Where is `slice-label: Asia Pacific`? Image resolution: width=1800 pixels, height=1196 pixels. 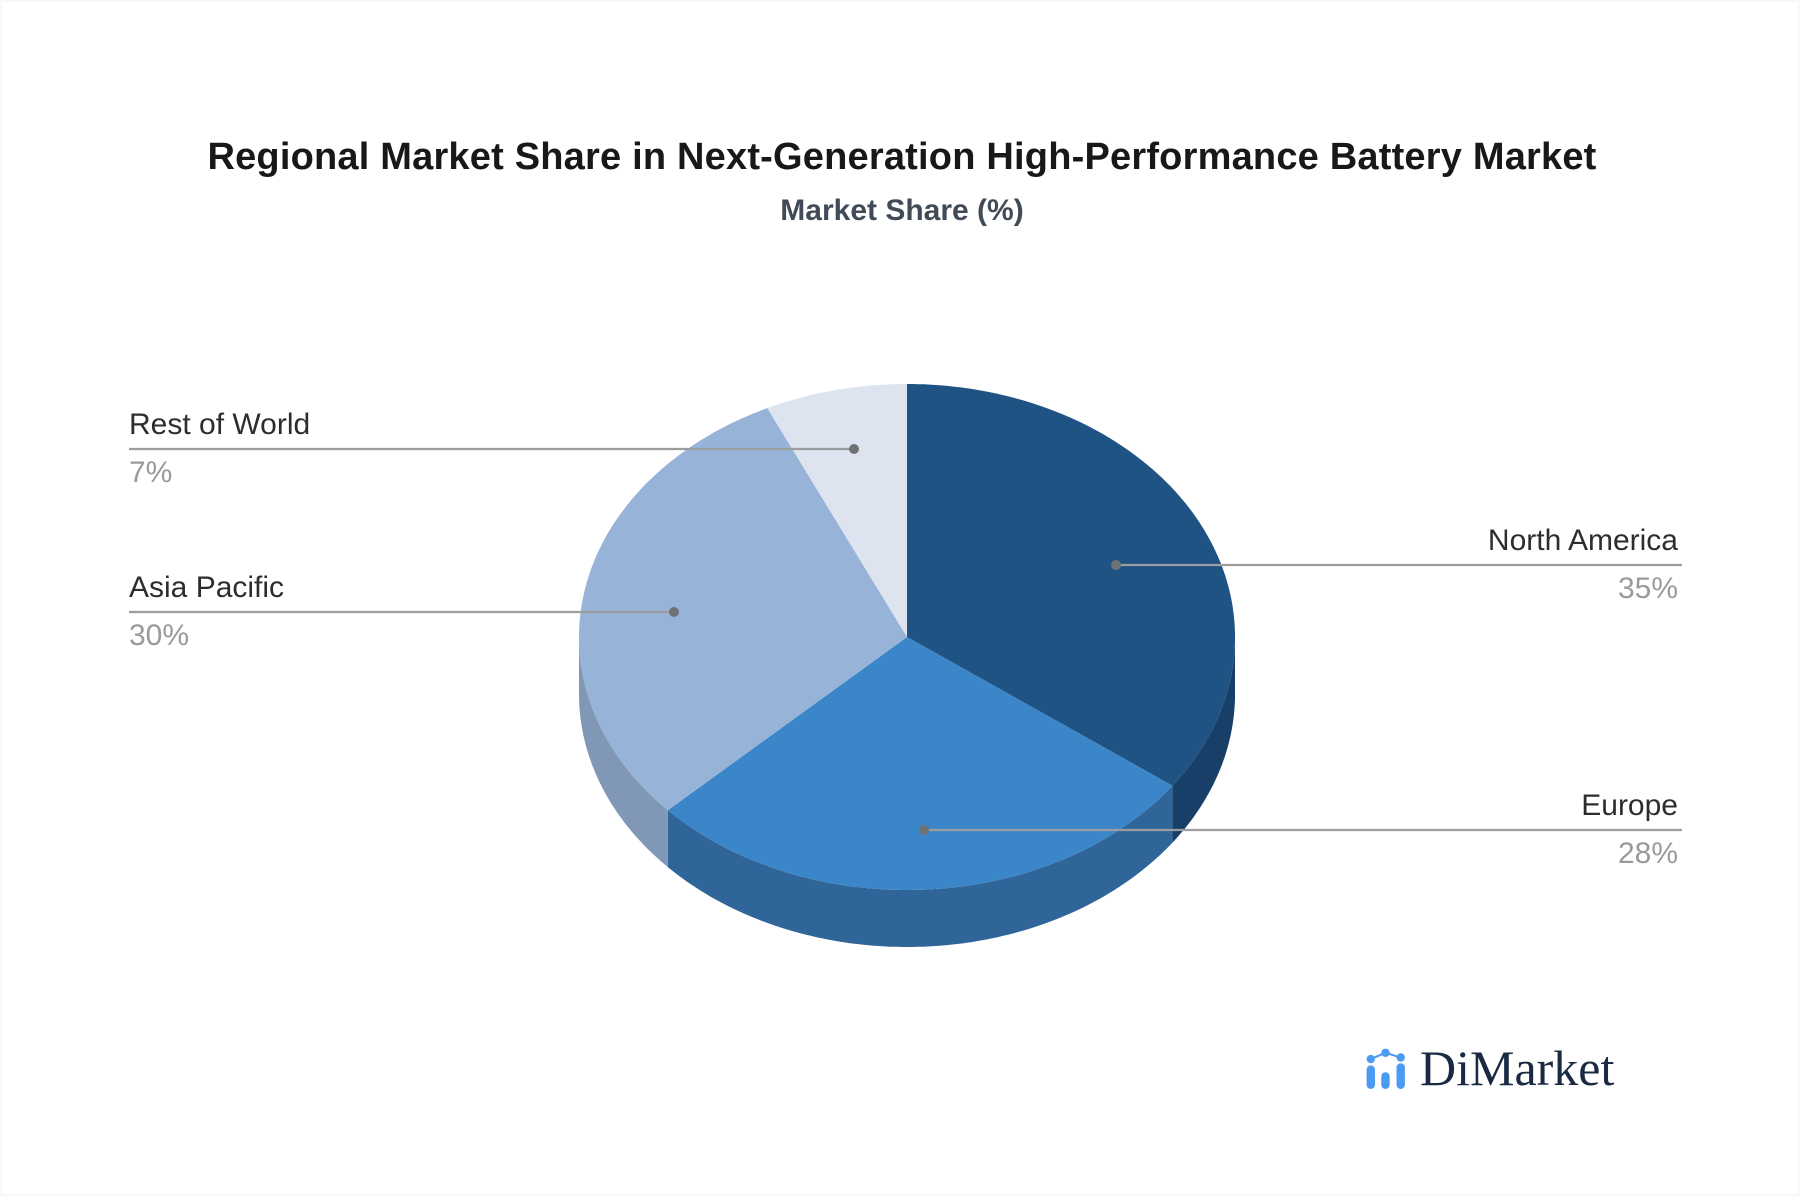
slice-label: Asia Pacific is located at coordinates (207, 587).